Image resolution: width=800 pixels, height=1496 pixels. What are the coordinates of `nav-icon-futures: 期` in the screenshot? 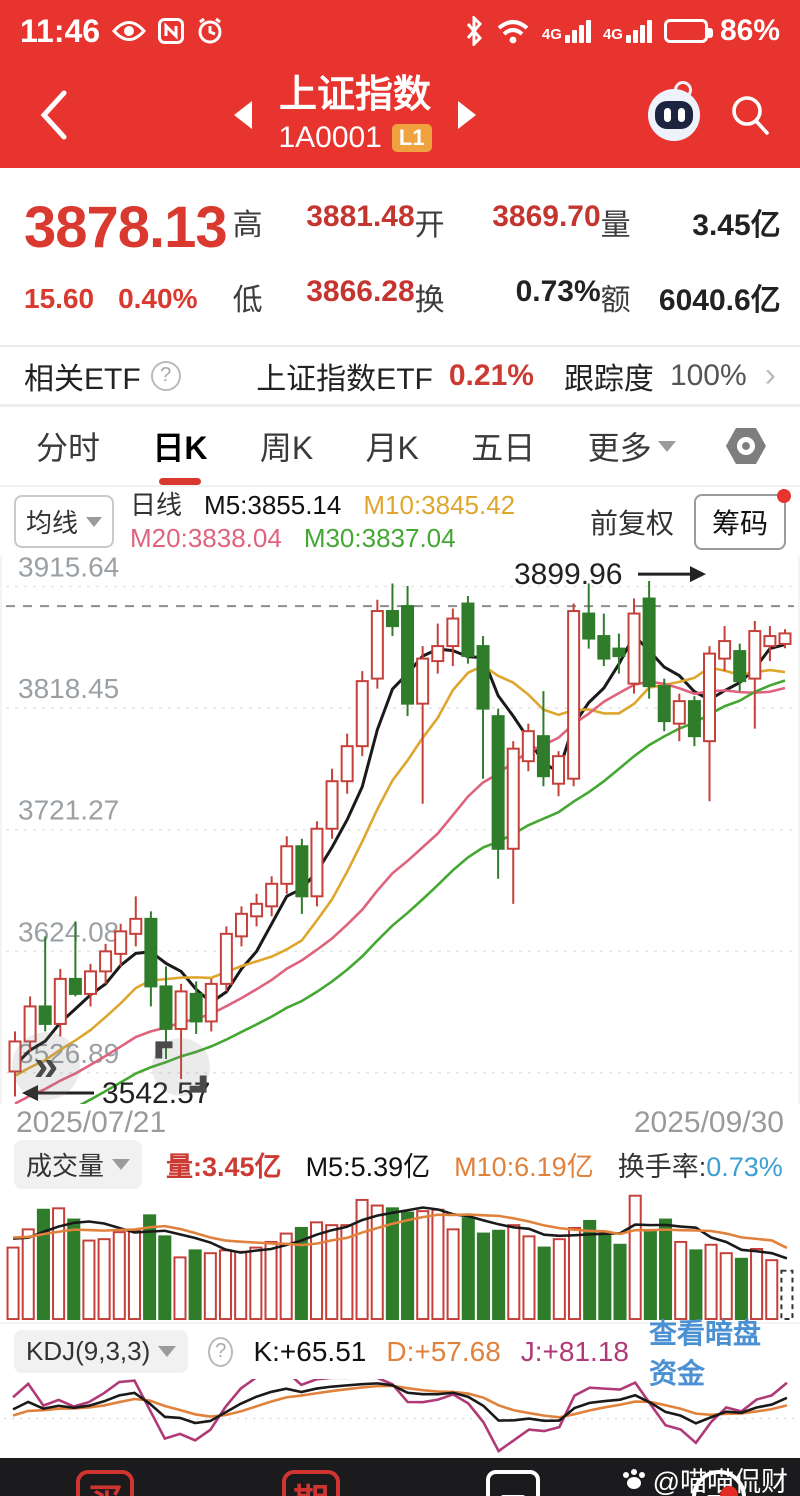 It's located at (311, 1483).